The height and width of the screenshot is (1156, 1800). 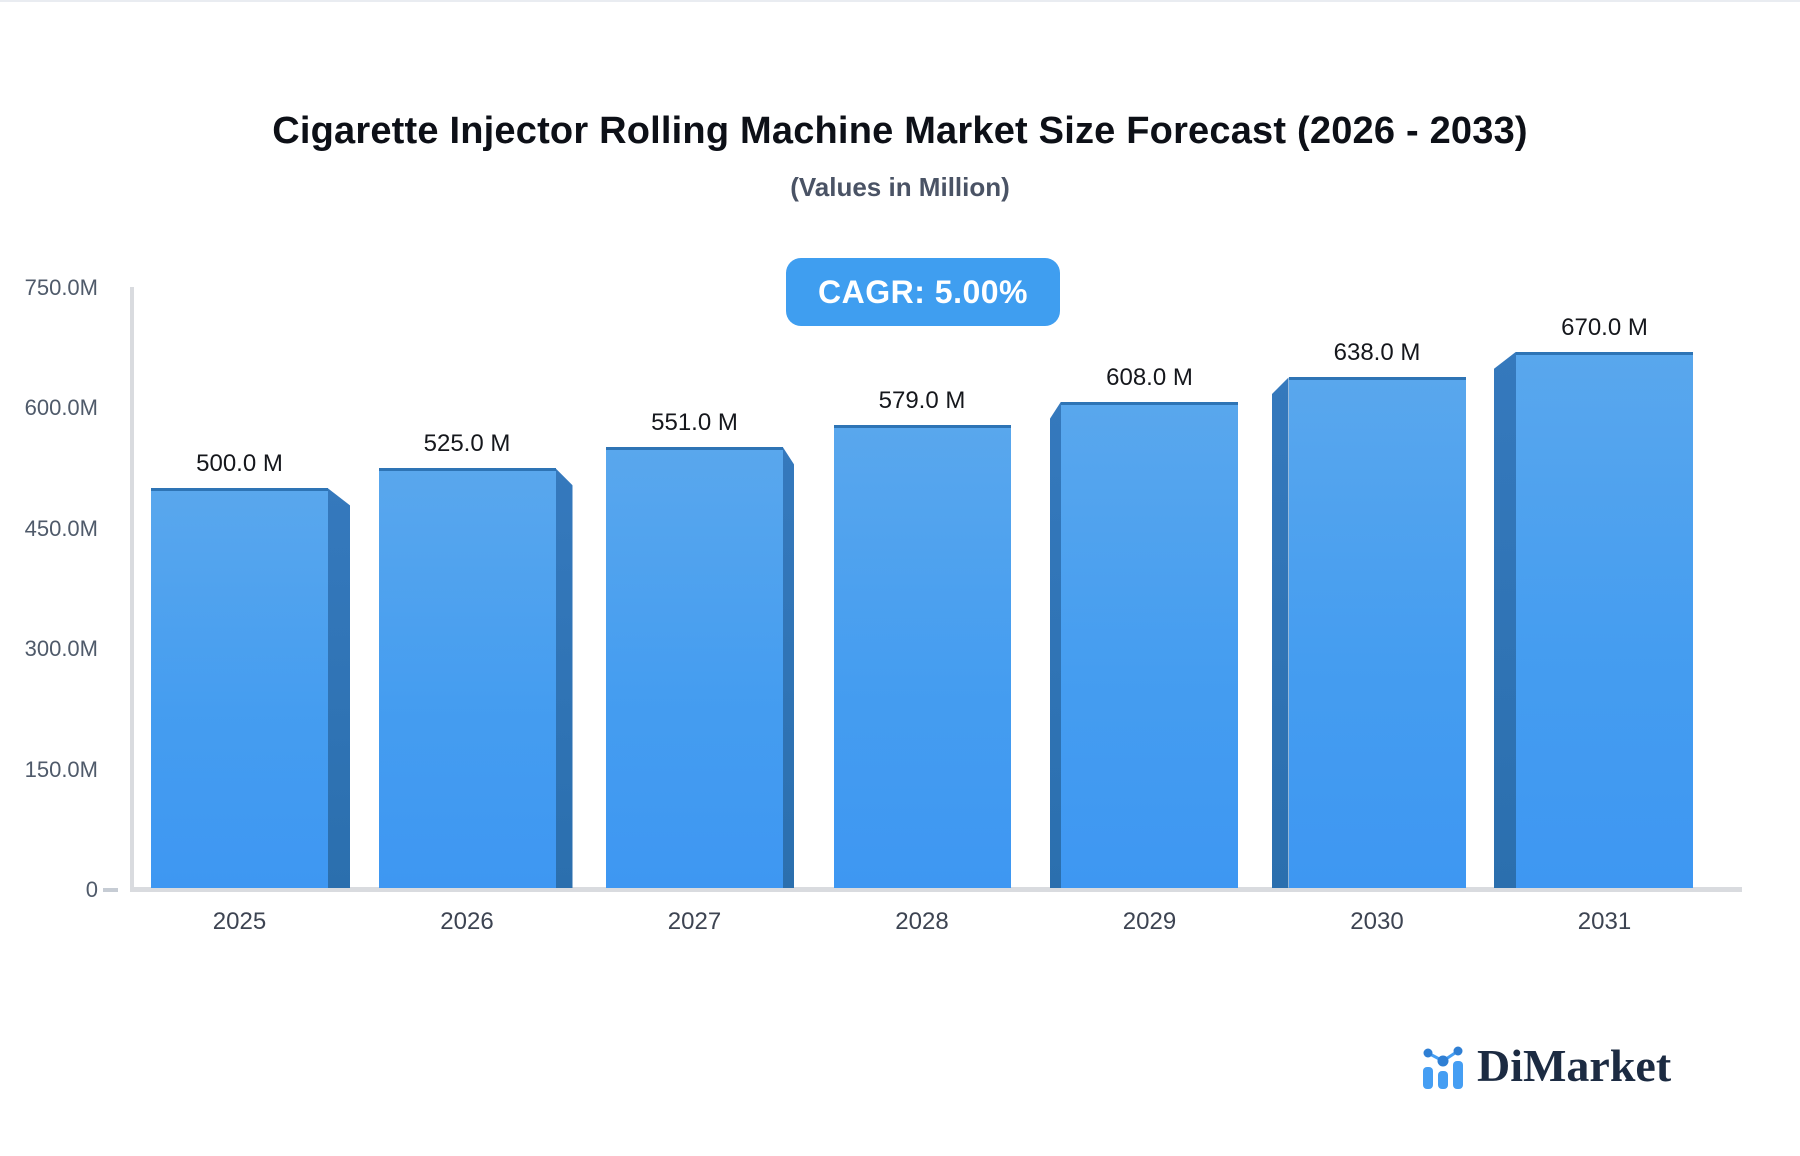 What do you see at coordinates (900, 187) in the screenshot?
I see `chart-subtitle: (Values in Million)` at bounding box center [900, 187].